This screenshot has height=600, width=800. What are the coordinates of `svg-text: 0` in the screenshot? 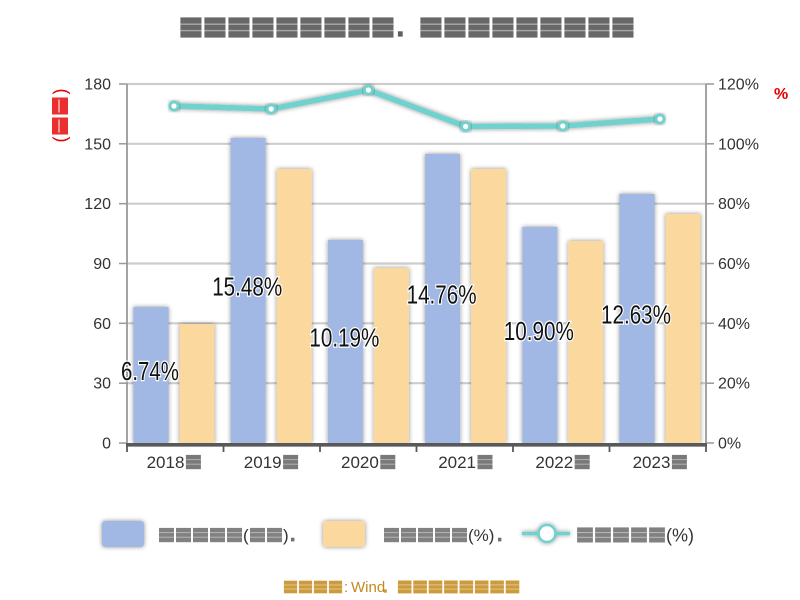 It's located at (106, 444).